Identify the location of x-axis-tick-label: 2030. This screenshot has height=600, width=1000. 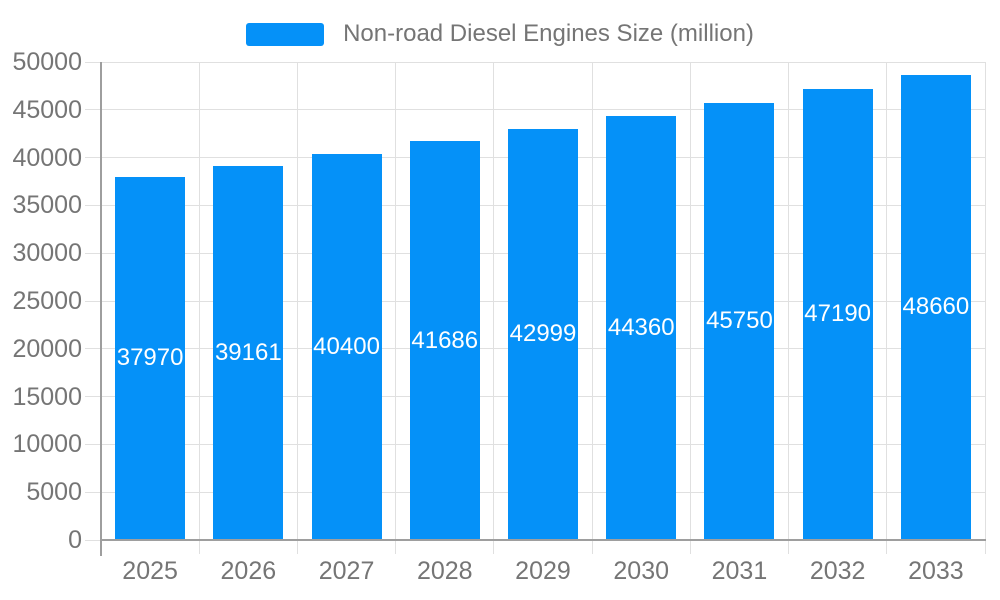
(641, 571).